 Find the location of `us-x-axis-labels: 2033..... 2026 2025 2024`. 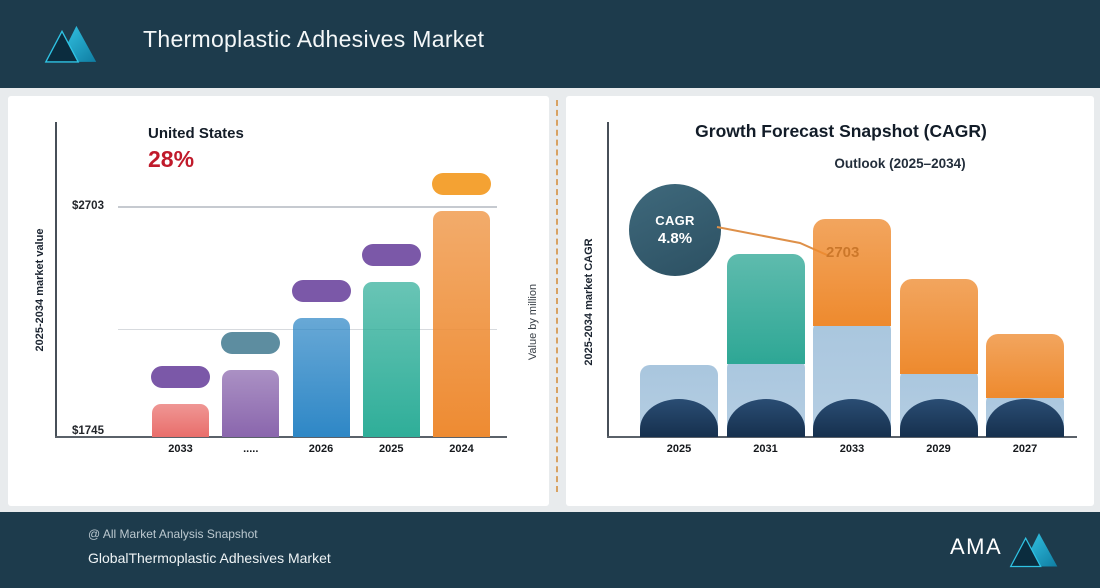

us-x-axis-labels: 2033..... 2026 2025 2024 is located at coordinates (321, 449).